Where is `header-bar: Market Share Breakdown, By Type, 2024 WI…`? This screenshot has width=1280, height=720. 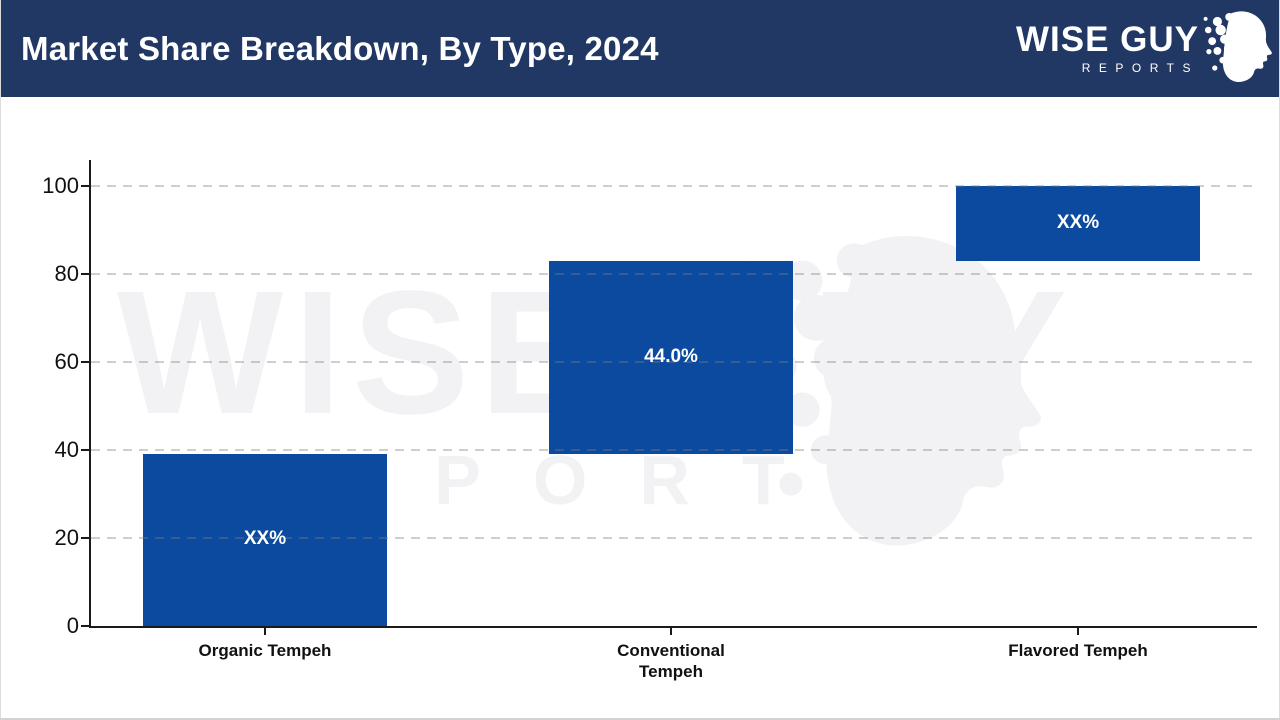
header-bar: Market Share Breakdown, By Type, 2024 WI… is located at coordinates (640, 48).